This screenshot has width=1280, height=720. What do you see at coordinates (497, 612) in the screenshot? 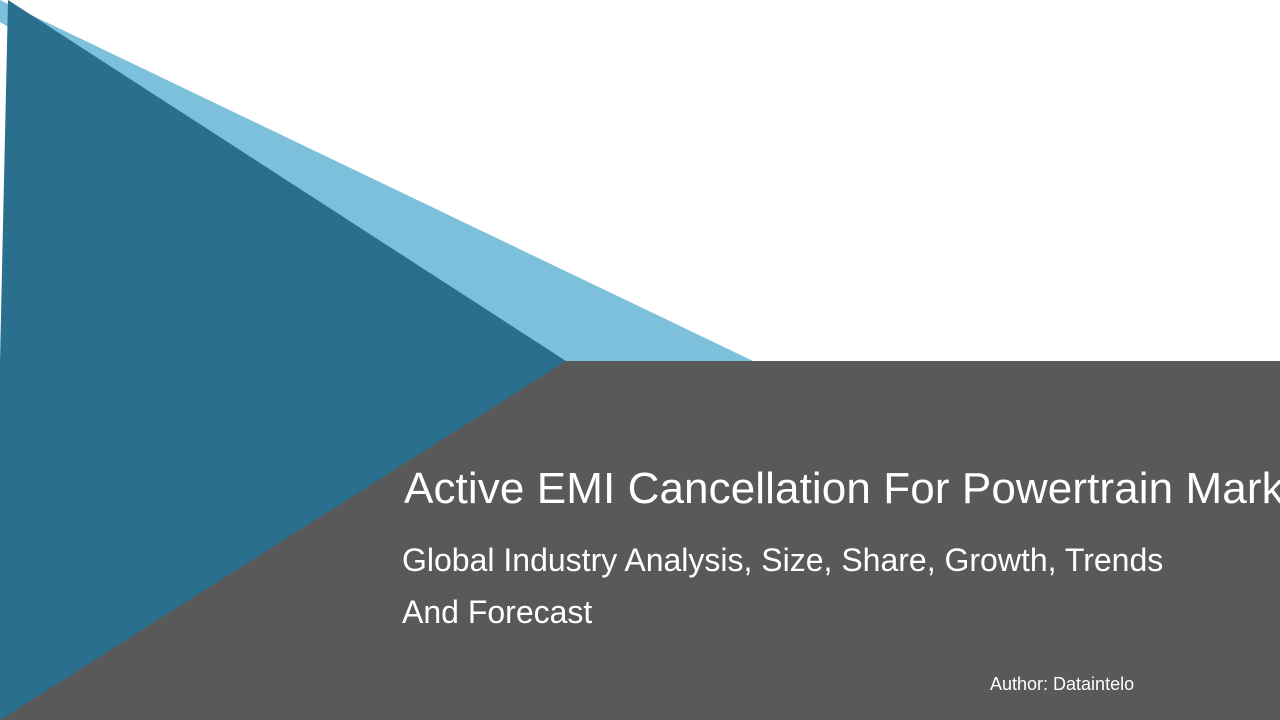
I see `subtitle-line-2: And Forecast` at bounding box center [497, 612].